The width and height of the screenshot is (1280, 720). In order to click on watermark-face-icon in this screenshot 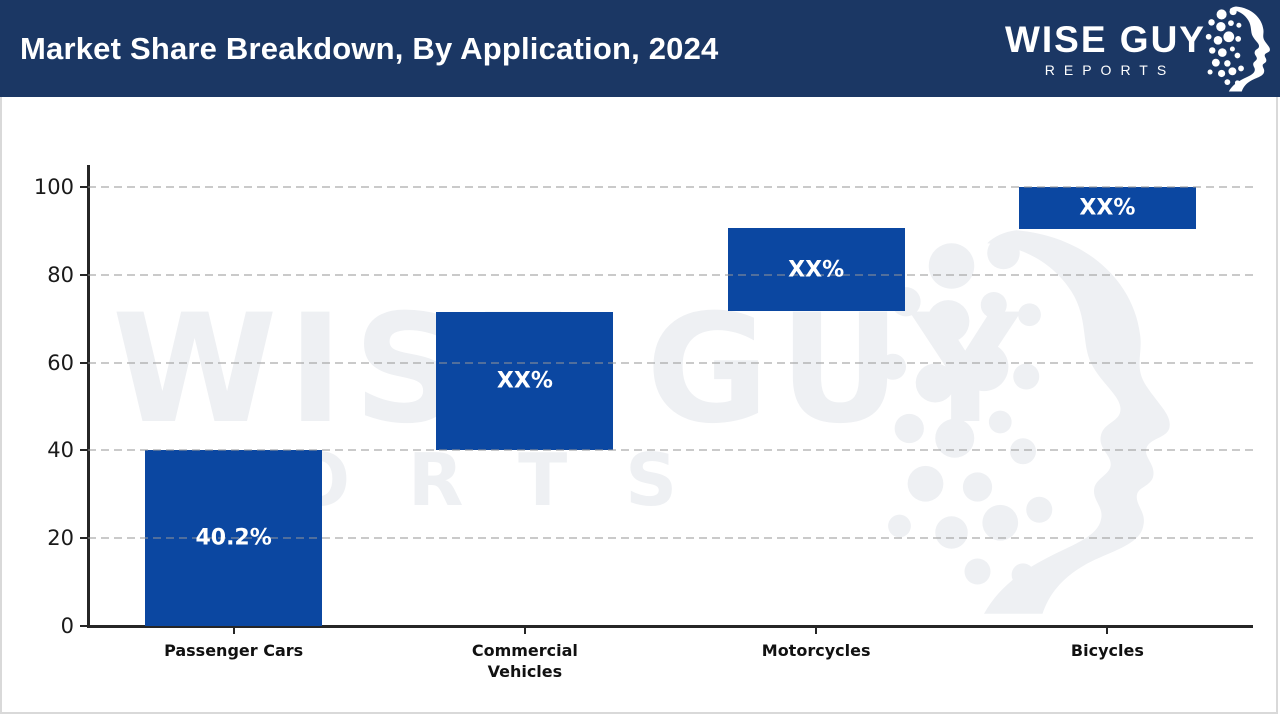, I will do `click(1025, 422)`.